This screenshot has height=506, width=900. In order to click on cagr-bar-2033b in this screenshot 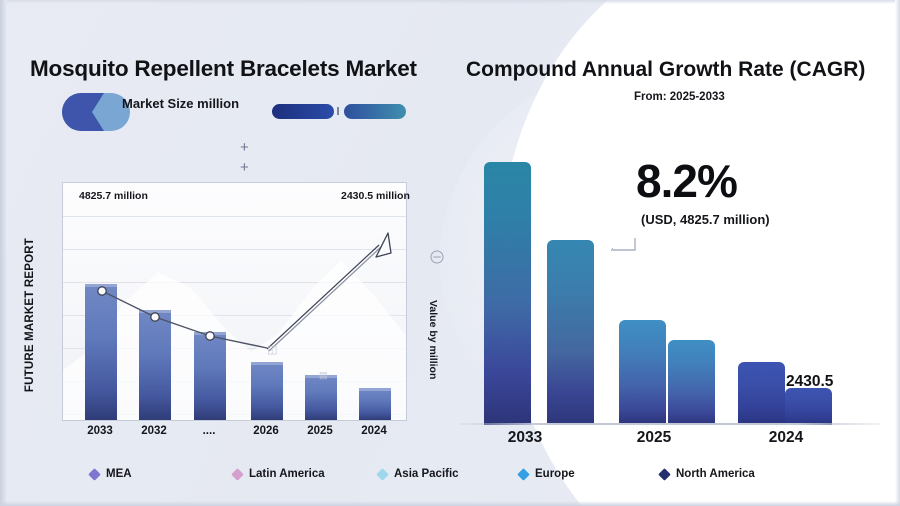, I will do `click(570, 332)`.